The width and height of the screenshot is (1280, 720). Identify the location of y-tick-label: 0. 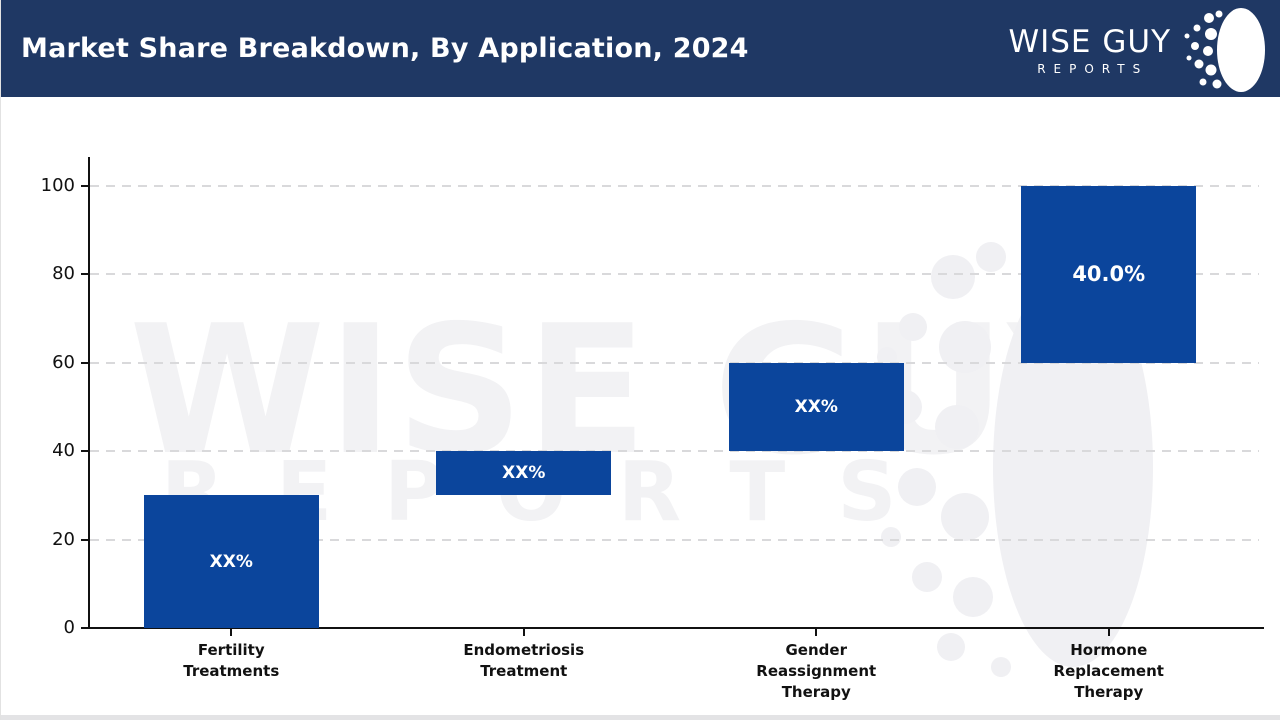
(69, 627).